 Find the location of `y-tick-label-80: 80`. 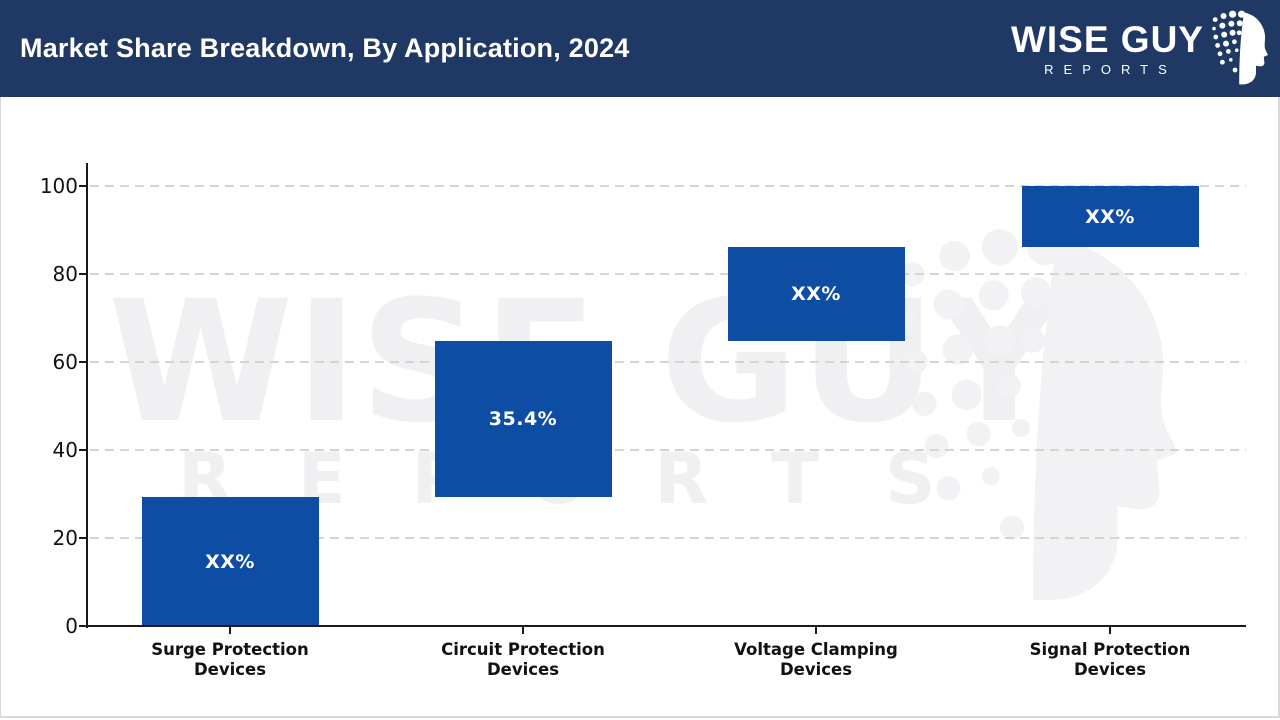

y-tick-label-80: 80 is located at coordinates (65, 274).